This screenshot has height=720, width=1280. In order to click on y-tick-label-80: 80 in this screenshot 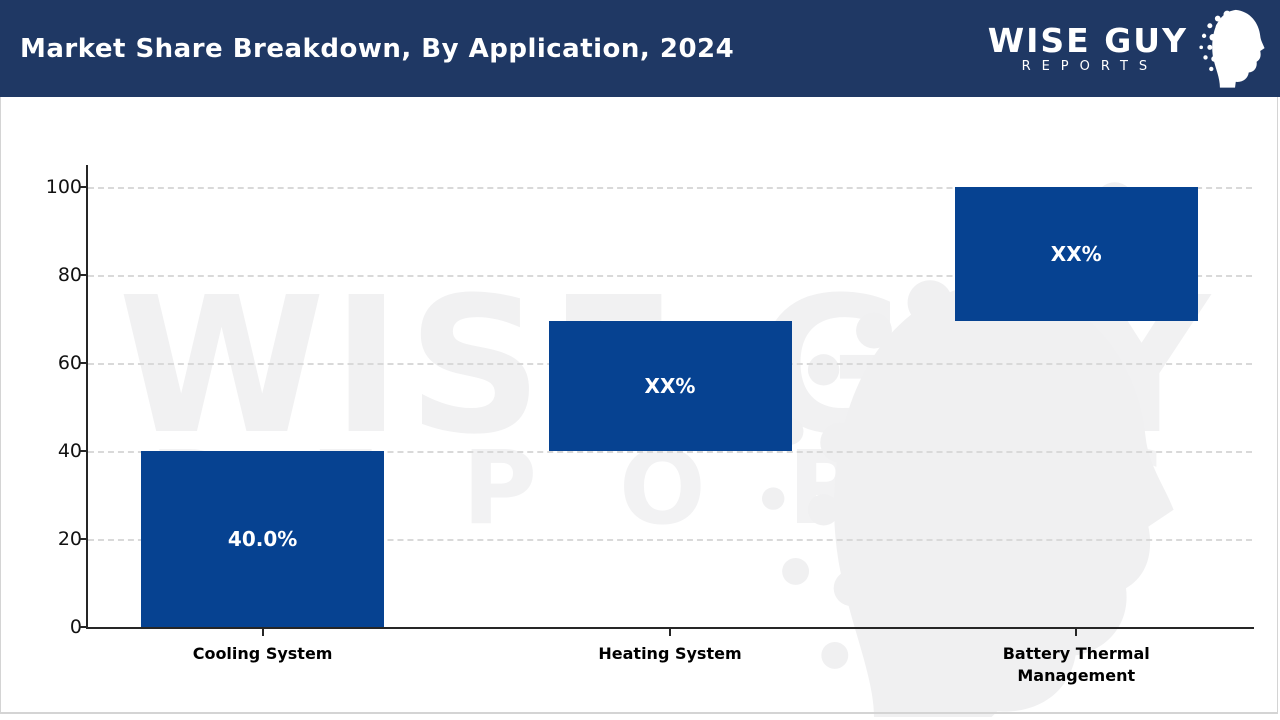, I will do `click(69, 275)`.